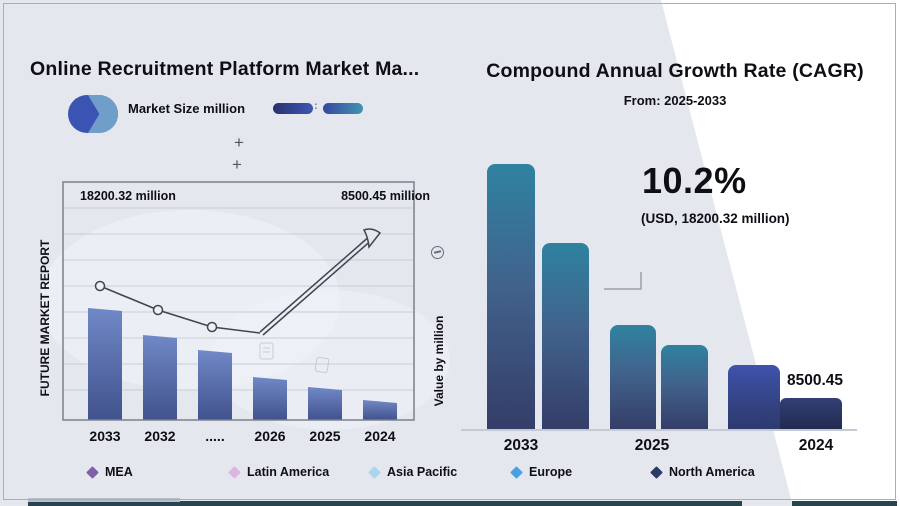  I want to click on bar-2024-secondary, so click(811, 414).